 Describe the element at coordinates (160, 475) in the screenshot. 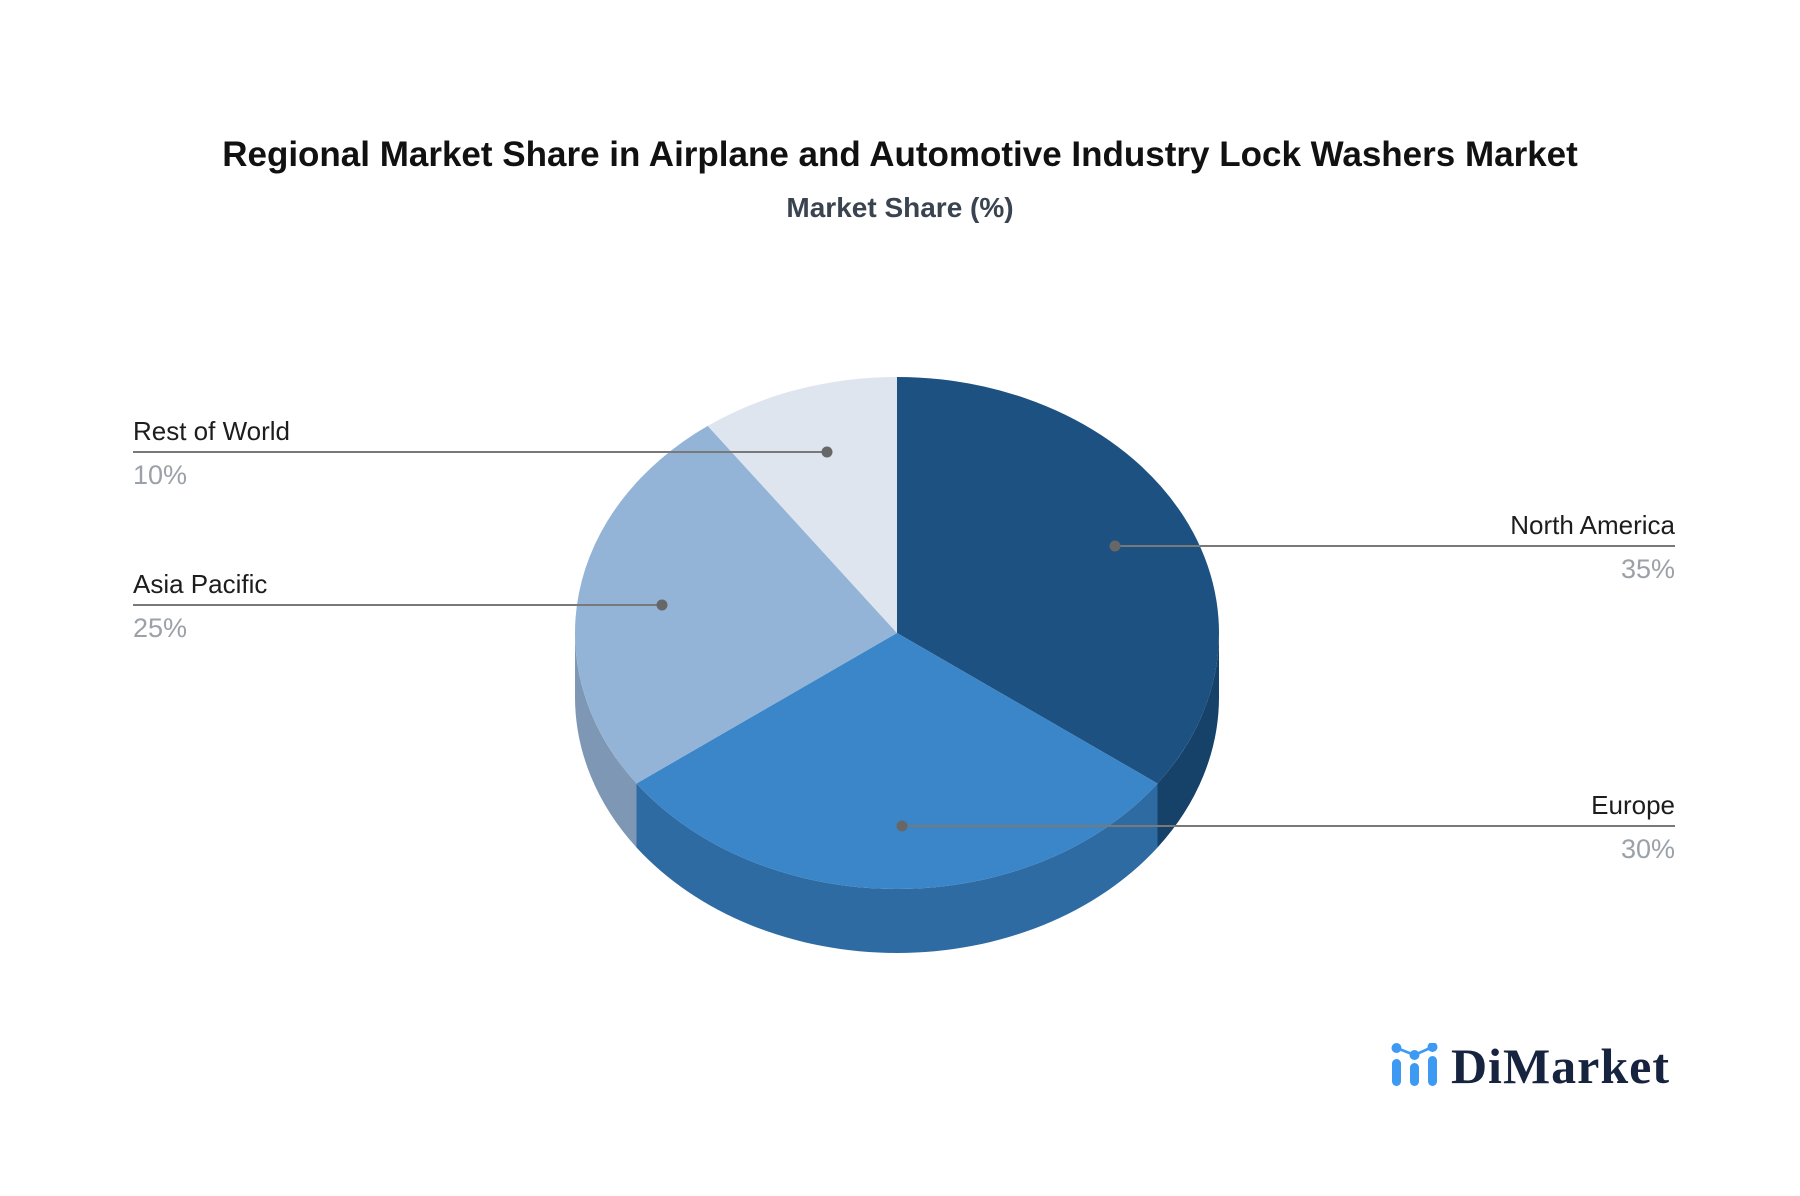

I see `callout-percent: 10%` at that location.